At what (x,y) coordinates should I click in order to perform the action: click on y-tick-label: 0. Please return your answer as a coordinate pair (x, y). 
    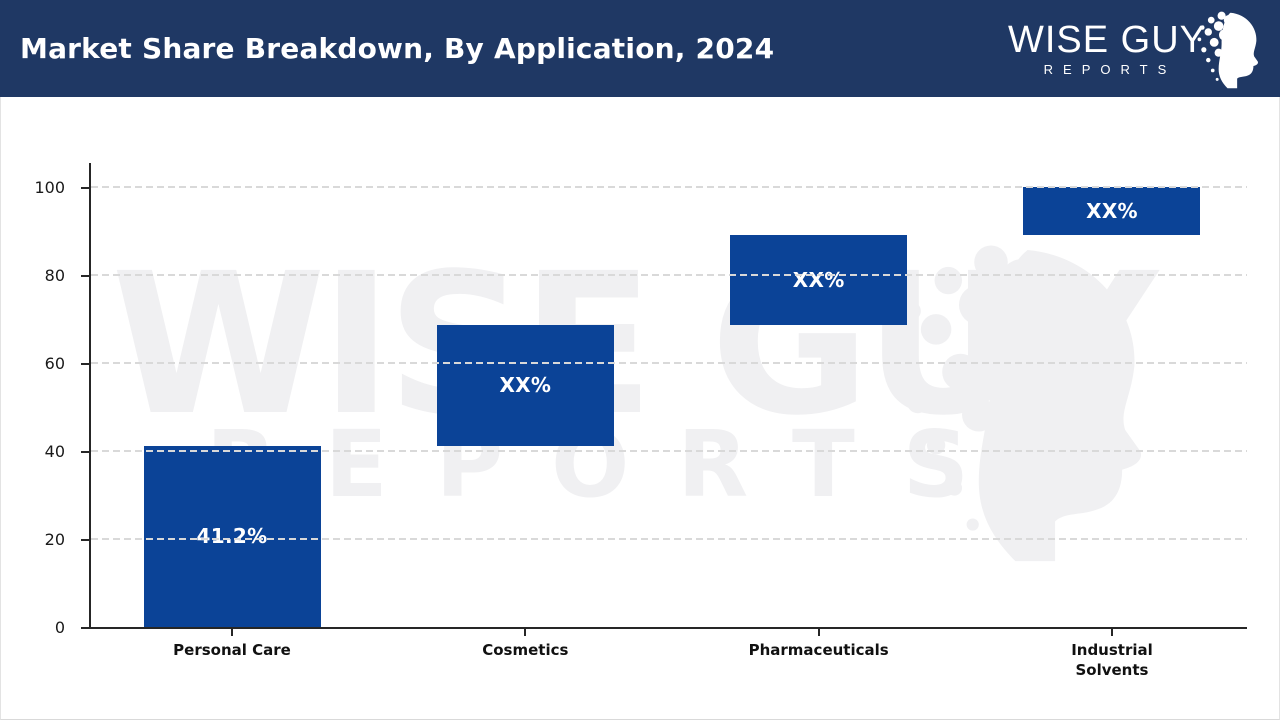
    Looking at the image, I should click on (59, 627).